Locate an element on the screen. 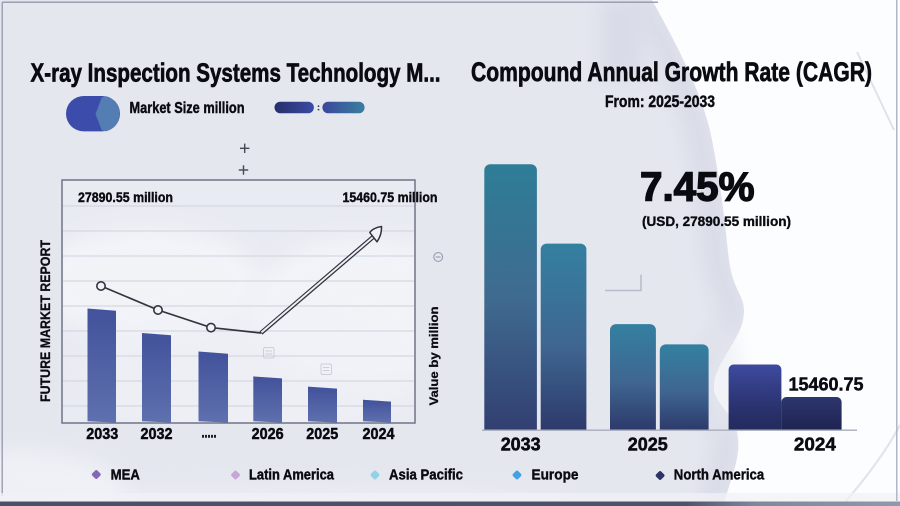  svg-text: Market Size million is located at coordinates (187, 108).